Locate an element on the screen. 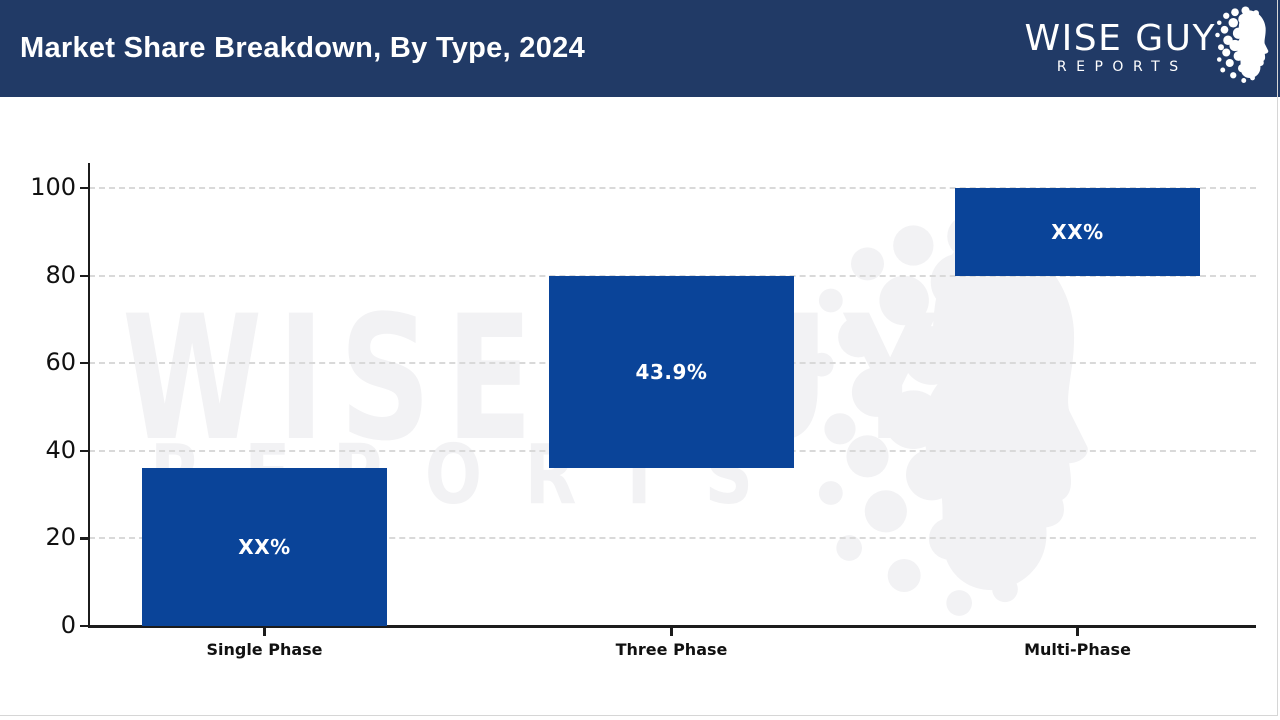 This screenshot has width=1280, height=720. gridline-y20 is located at coordinates (672, 538).